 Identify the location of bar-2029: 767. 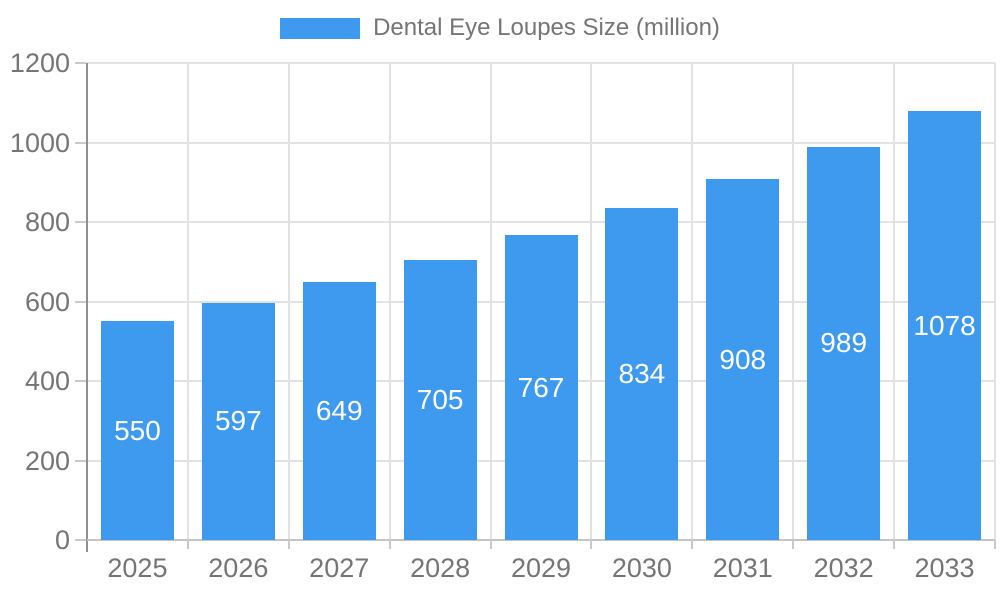
(541, 387).